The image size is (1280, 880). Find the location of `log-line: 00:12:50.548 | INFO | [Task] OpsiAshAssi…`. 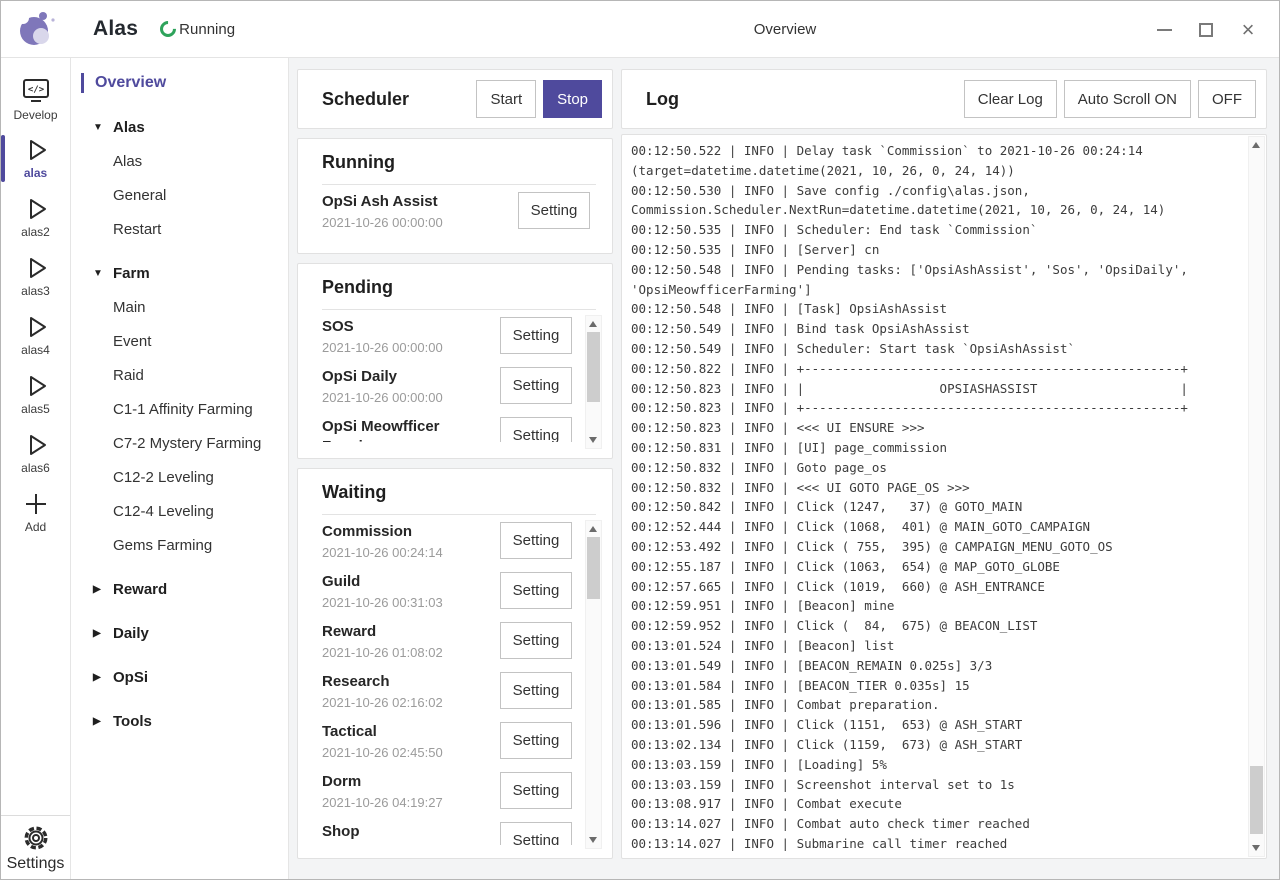

log-line: 00:12:50.548 | INFO | [Task] OpsiAshAssi… is located at coordinates (789, 309).